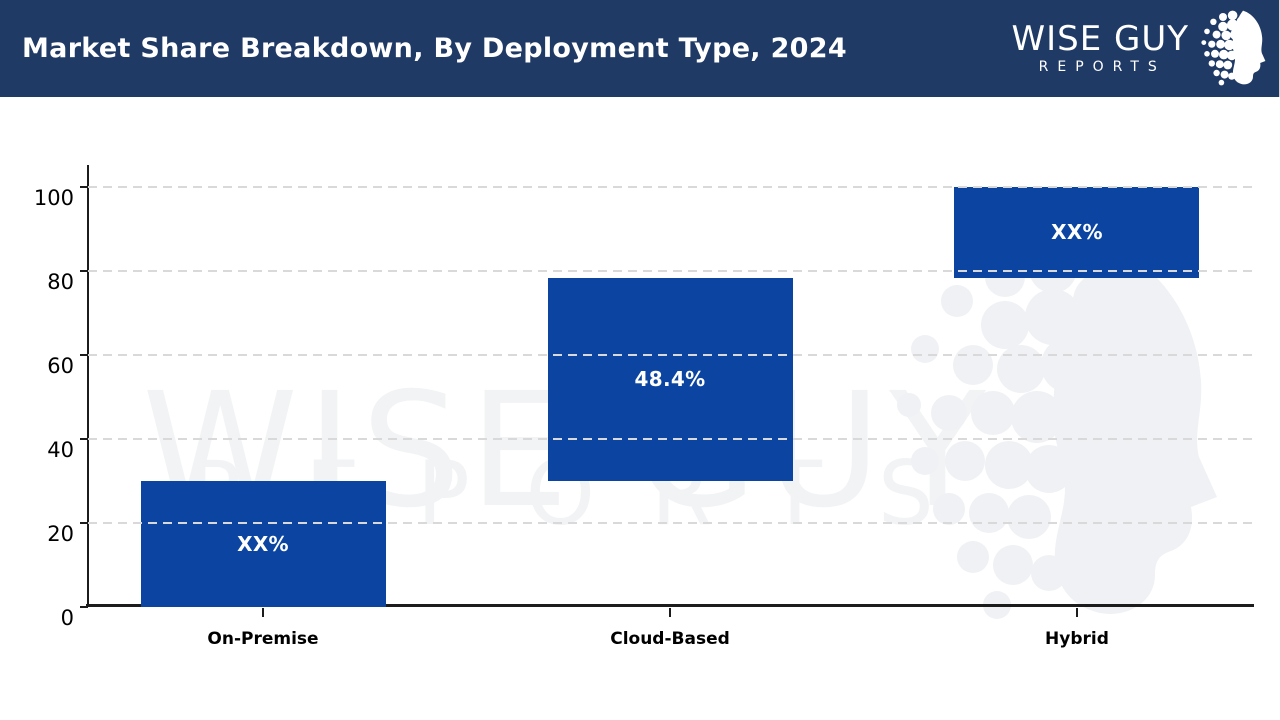 This screenshot has width=1280, height=720. I want to click on y-tick-label: 100, so click(53, 198).